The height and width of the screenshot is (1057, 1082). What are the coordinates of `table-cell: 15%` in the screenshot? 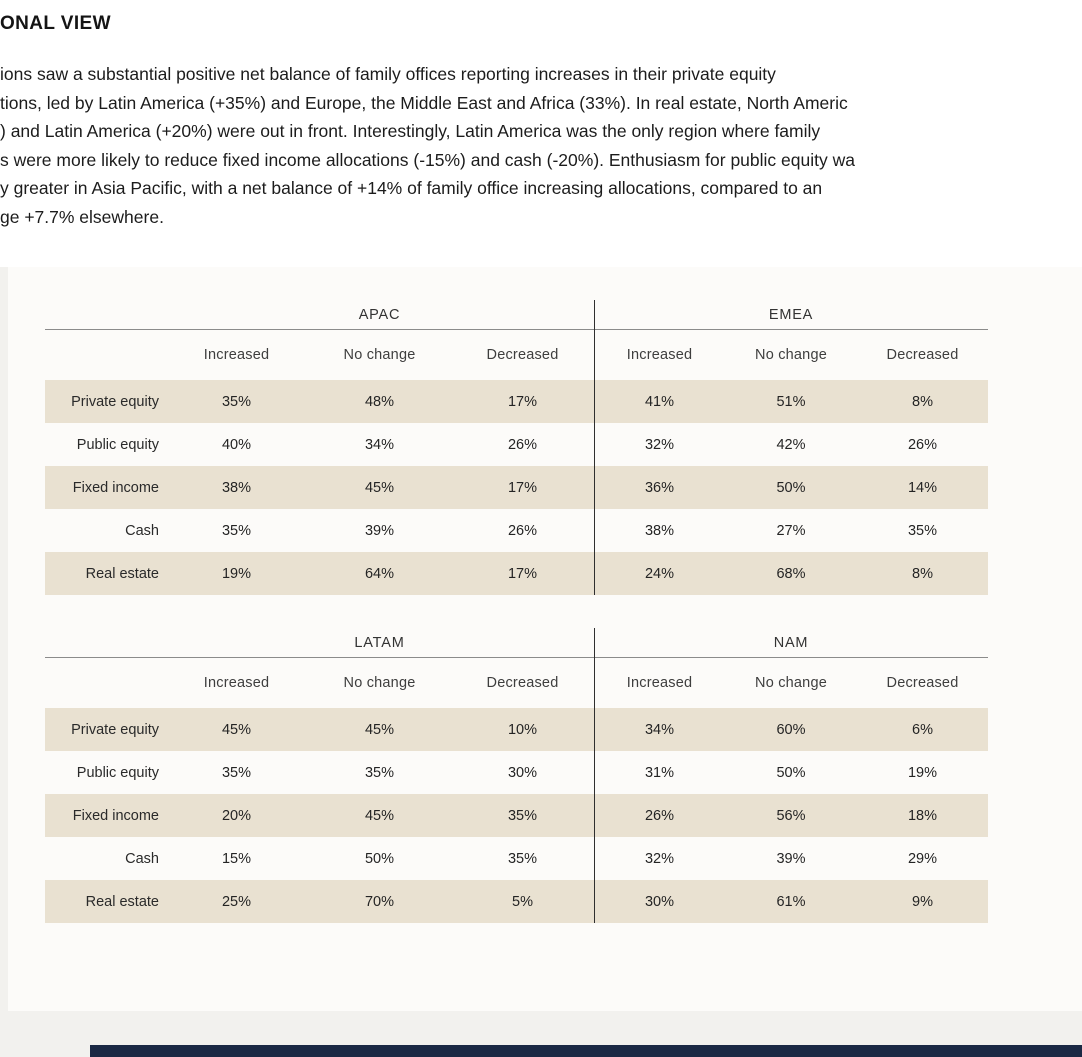 It's located at (236, 858).